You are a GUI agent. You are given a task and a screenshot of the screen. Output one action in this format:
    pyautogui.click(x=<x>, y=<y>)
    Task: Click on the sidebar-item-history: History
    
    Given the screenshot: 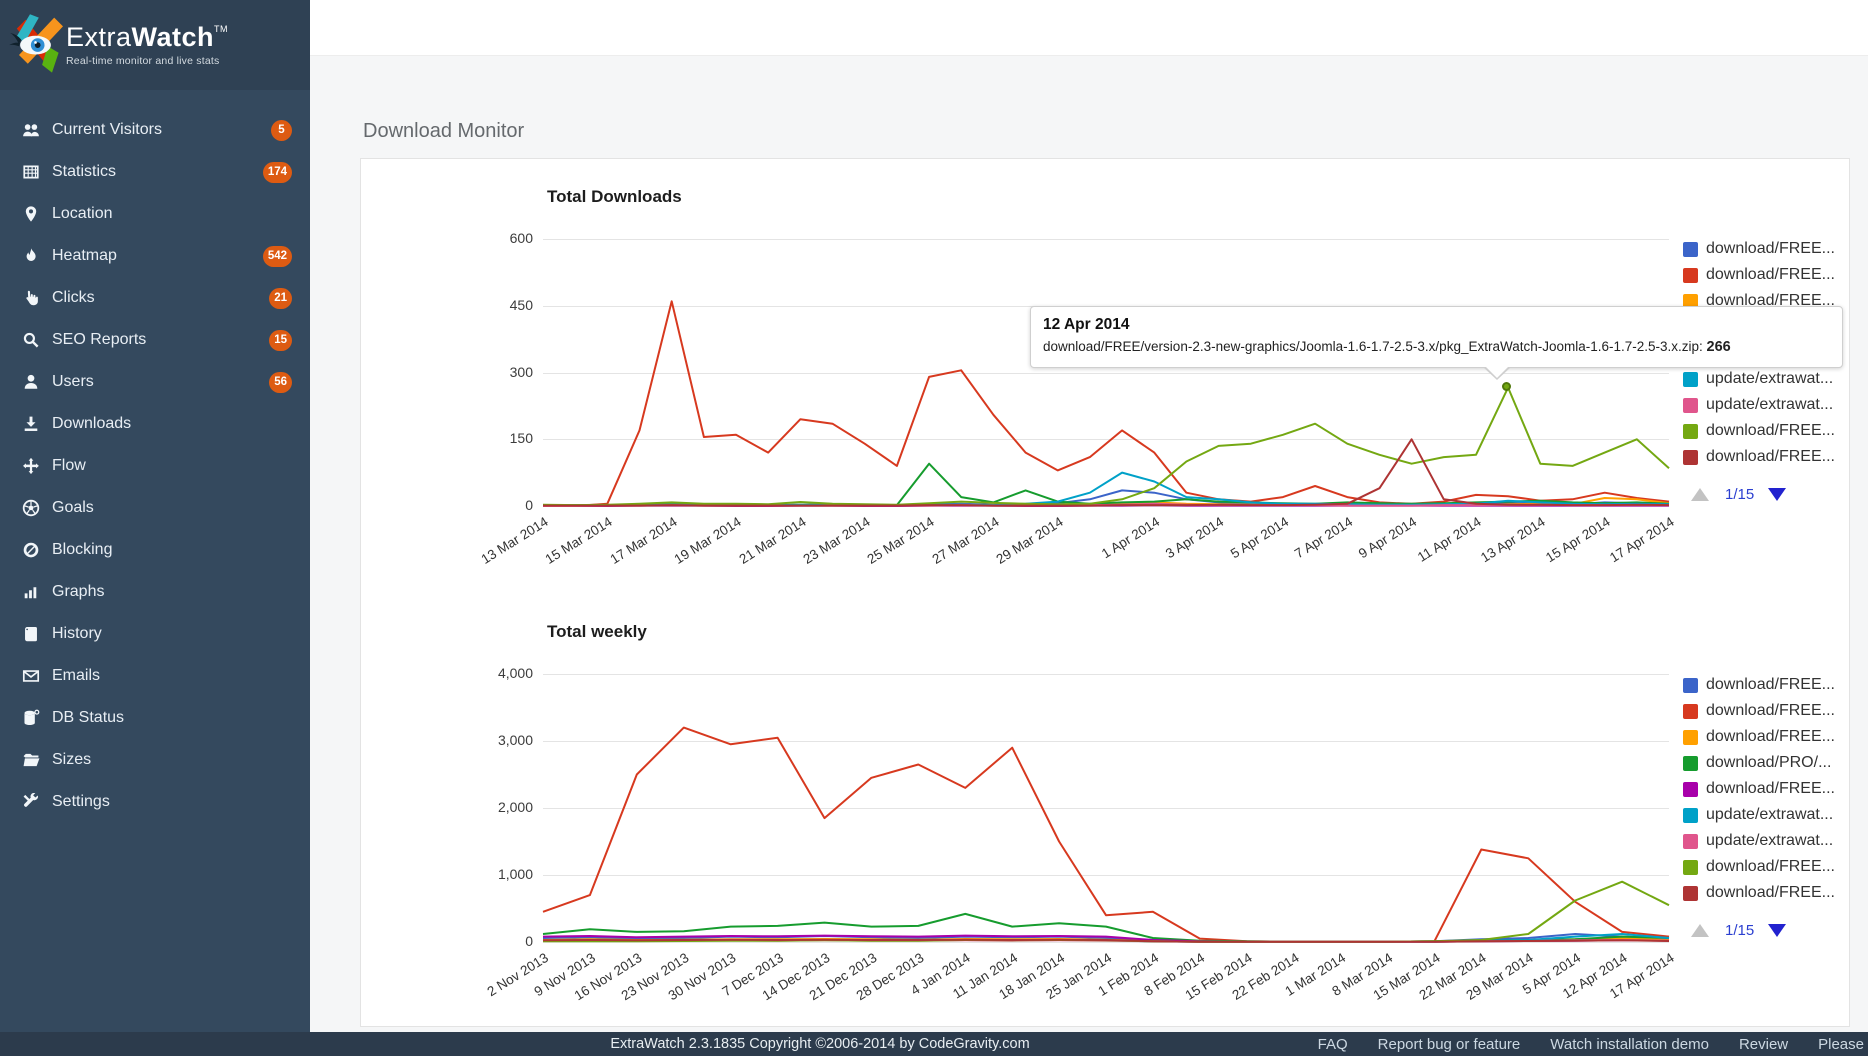 What is the action you would take?
    pyautogui.click(x=155, y=634)
    